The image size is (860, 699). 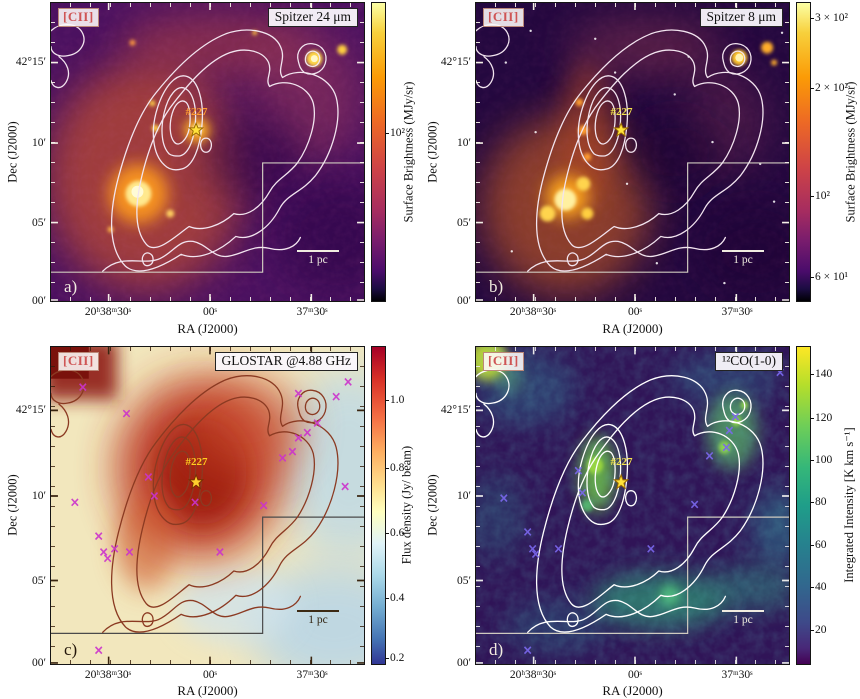 I want to click on colorbar-tick: 6 × 10¹, so click(x=829, y=277).